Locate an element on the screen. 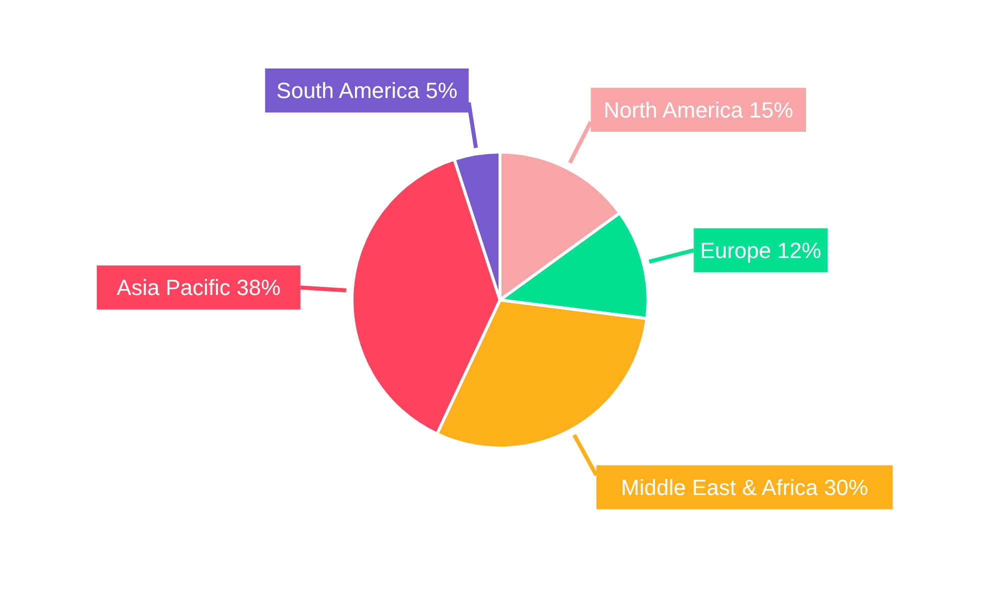 The image size is (1000, 600). slice-label: North America 15% is located at coordinates (699, 109).